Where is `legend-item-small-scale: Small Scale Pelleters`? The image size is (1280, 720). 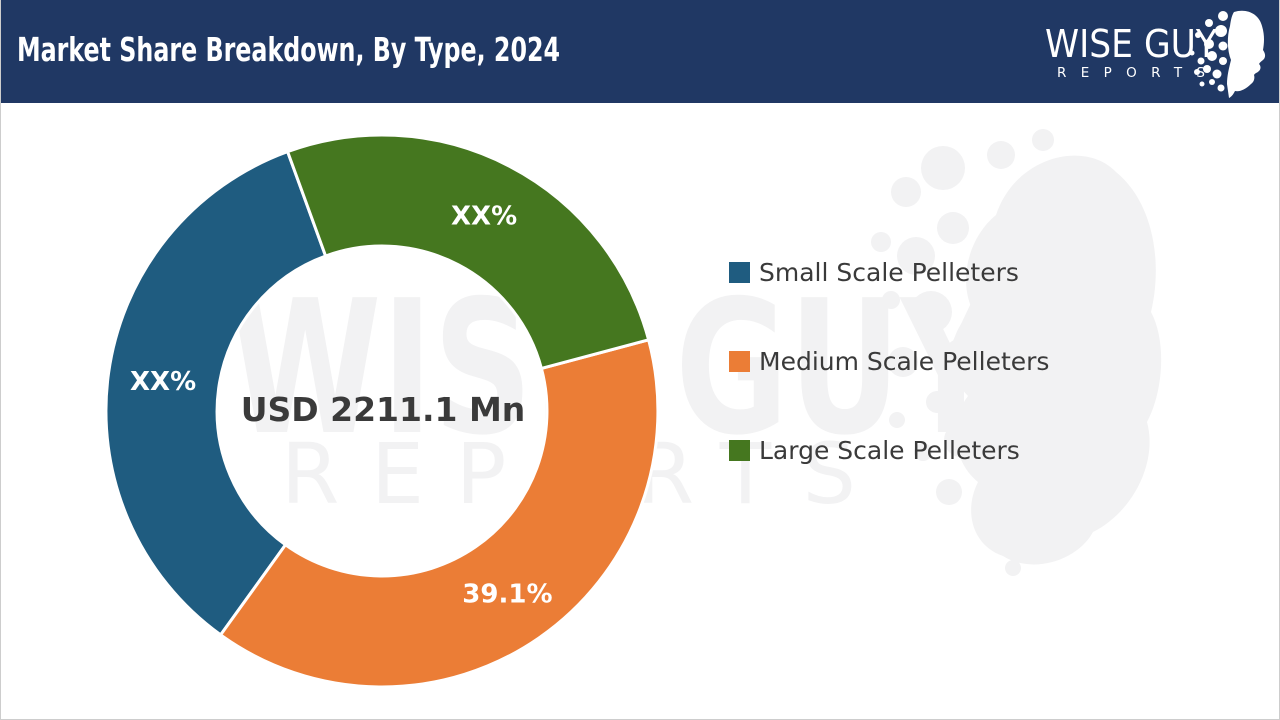
legend-item-small-scale: Small Scale Pelleters is located at coordinates (889, 272).